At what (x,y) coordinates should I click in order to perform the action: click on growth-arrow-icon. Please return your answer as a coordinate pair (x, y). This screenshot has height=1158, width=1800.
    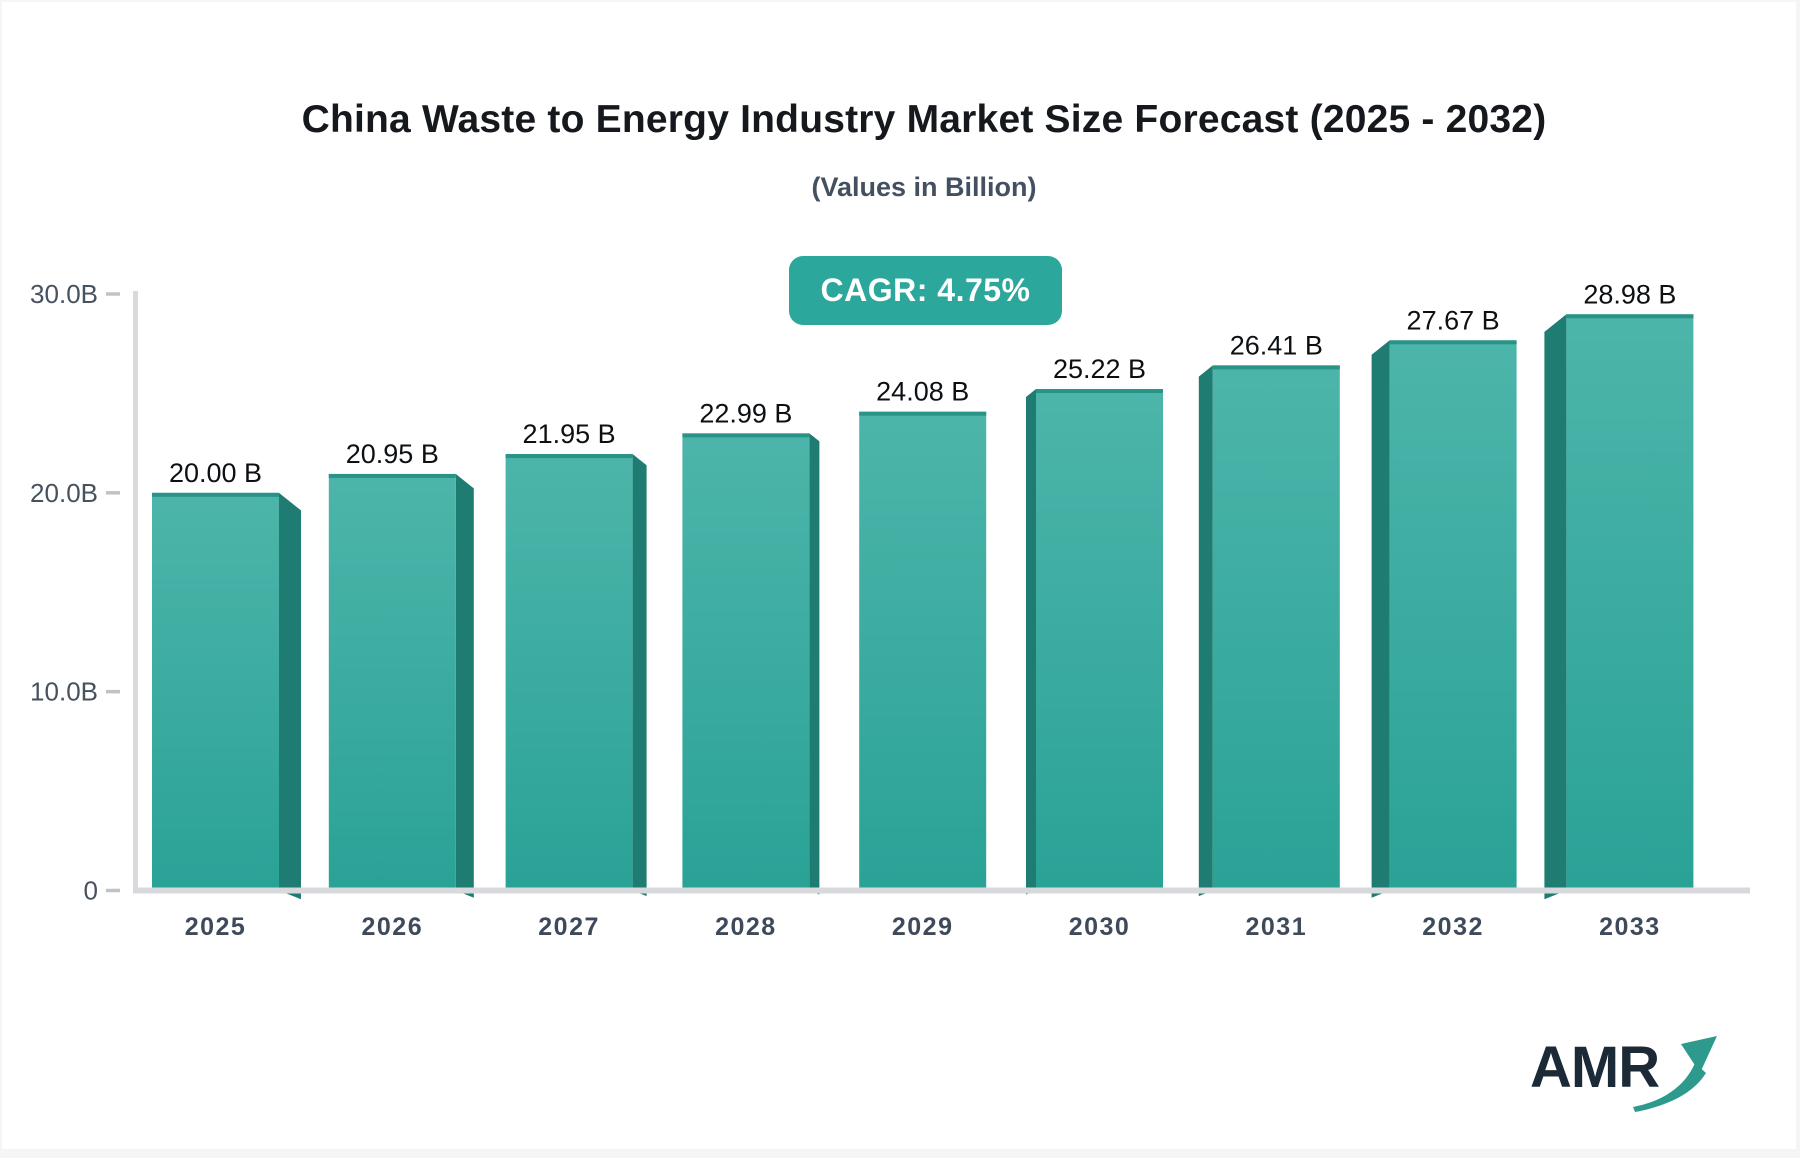
    Looking at the image, I should click on (1675, 1074).